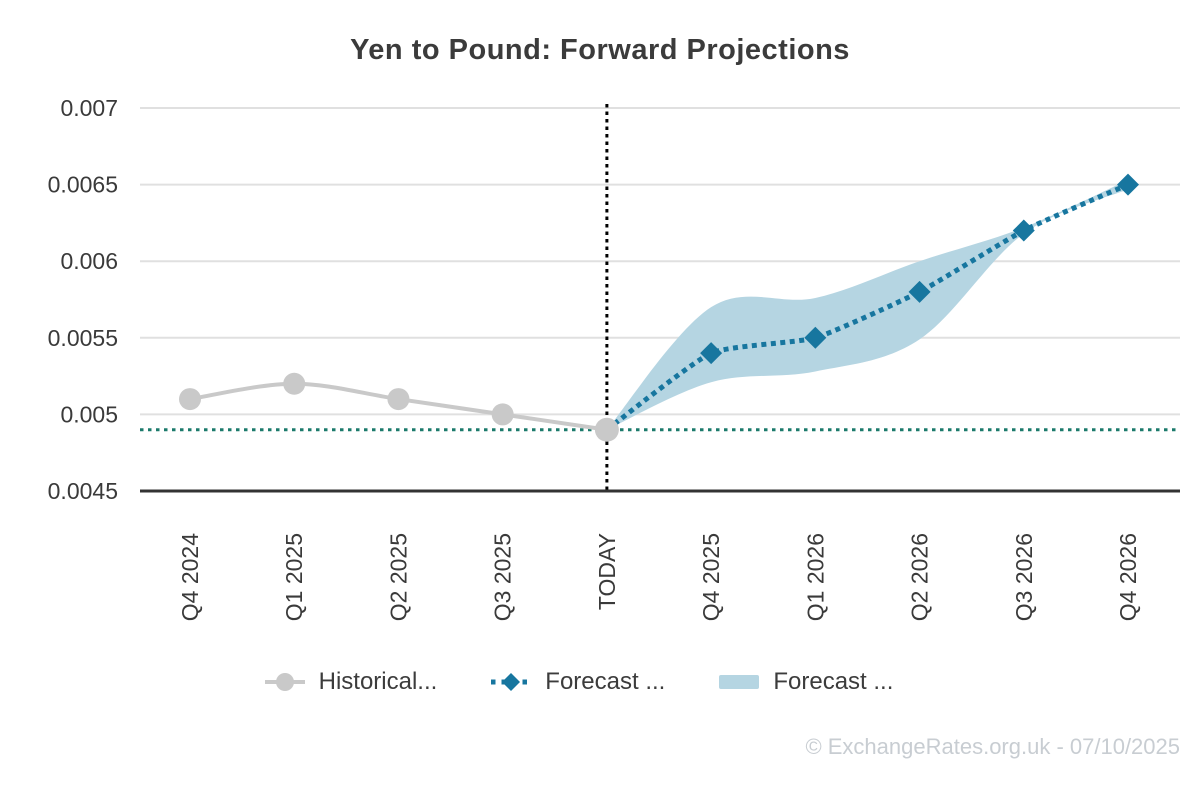 The width and height of the screenshot is (1200, 800). What do you see at coordinates (284, 682) in the screenshot?
I see `historical-series-icon` at bounding box center [284, 682].